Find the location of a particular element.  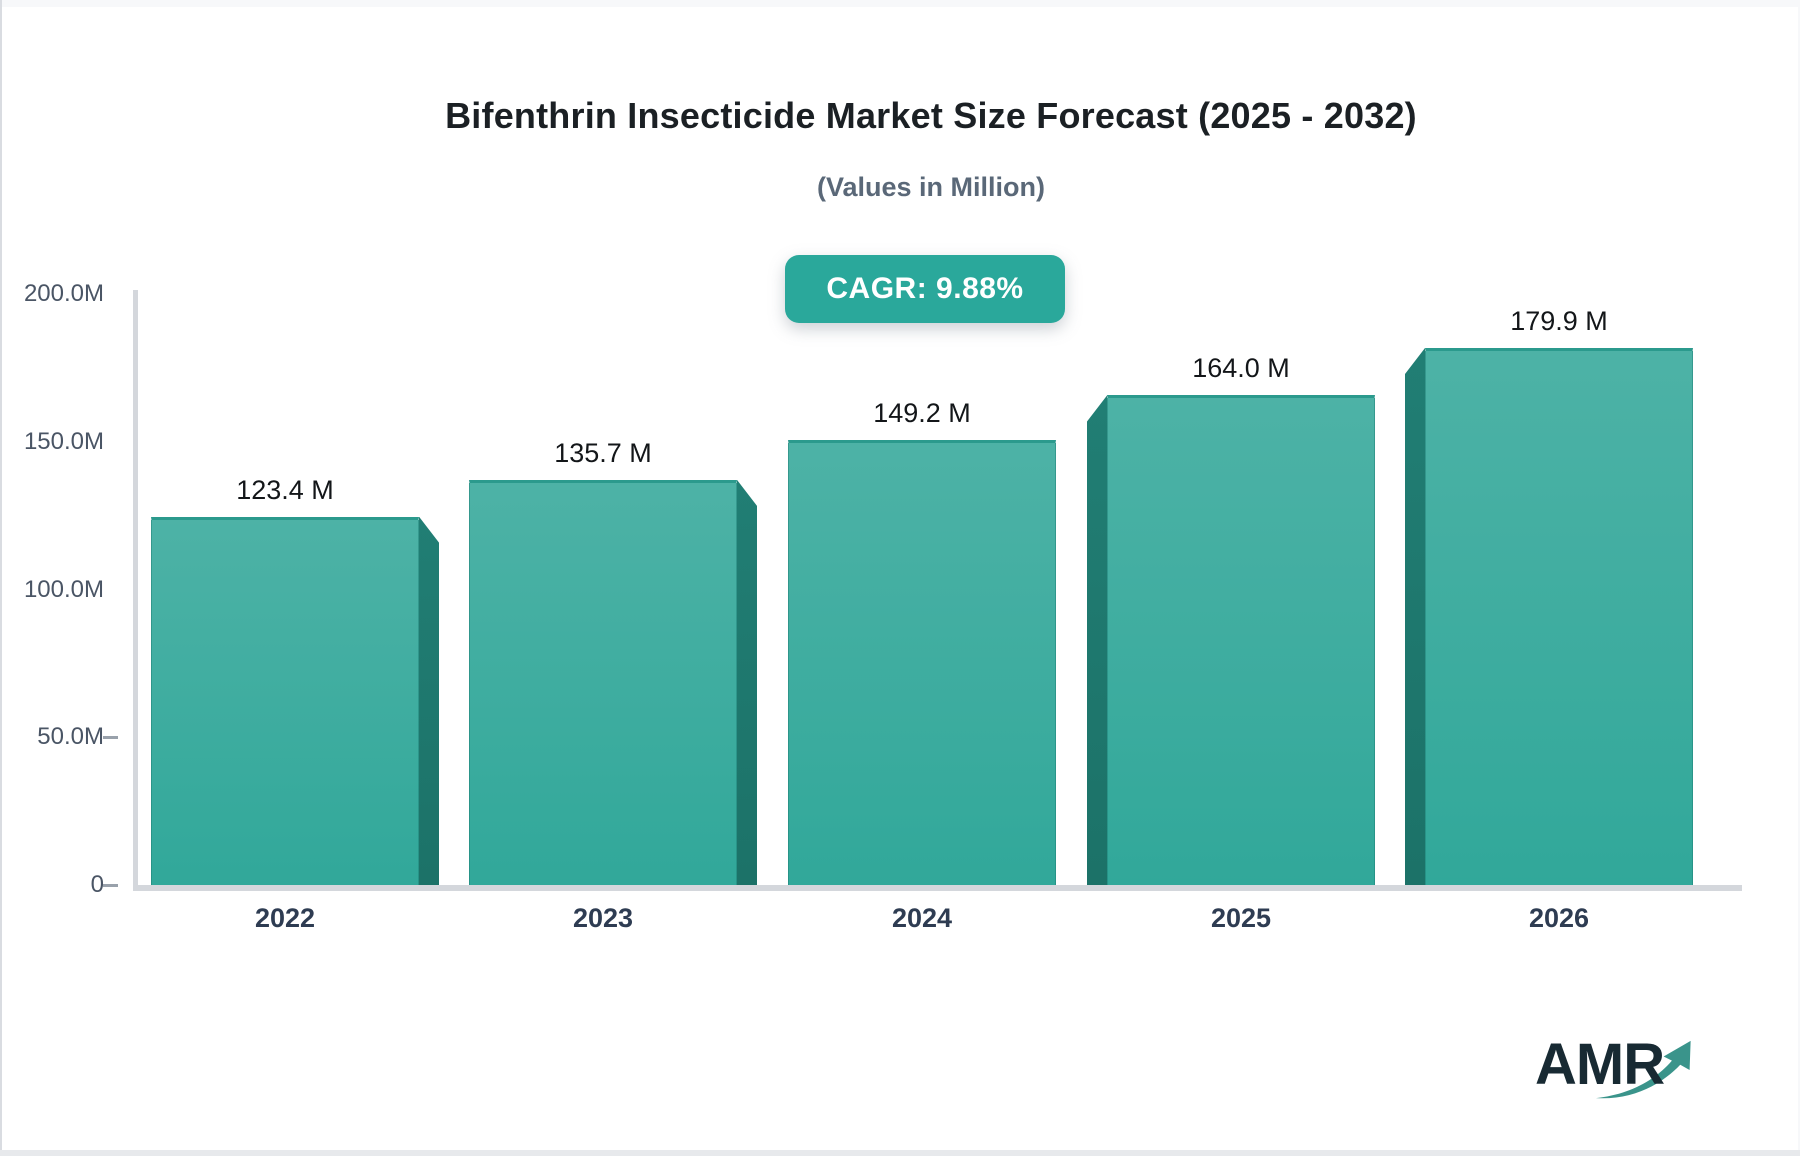

growth-arrow-icon is located at coordinates (1643, 1069).